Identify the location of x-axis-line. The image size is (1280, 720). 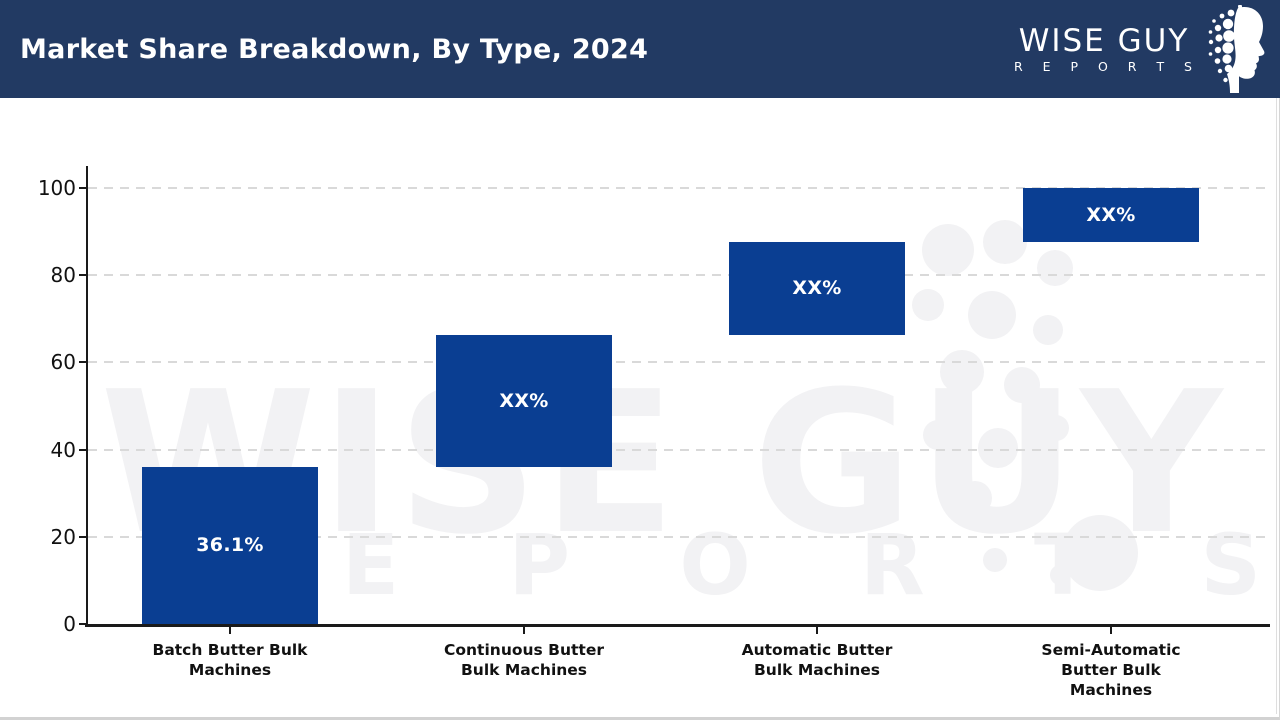
(677, 625).